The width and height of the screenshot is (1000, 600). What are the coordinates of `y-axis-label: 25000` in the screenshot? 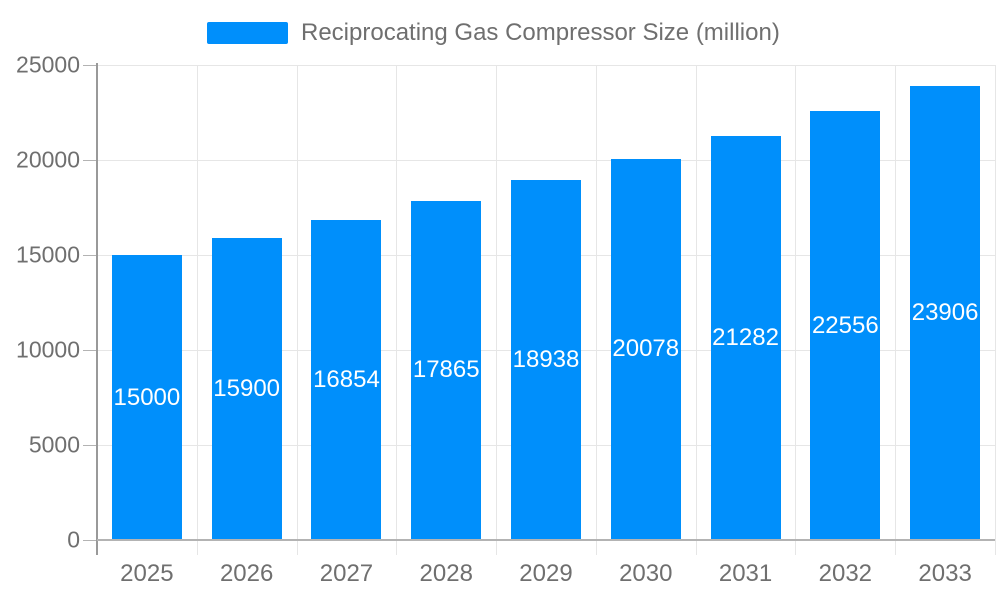 It's located at (48, 64).